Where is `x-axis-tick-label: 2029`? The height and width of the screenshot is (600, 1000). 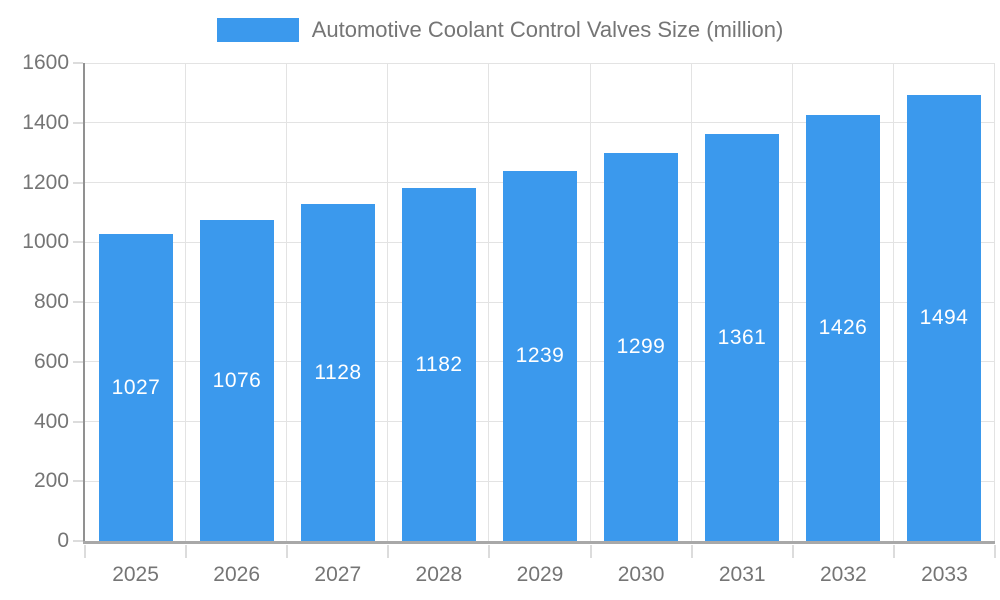
x-axis-tick-label: 2029 is located at coordinates (540, 574).